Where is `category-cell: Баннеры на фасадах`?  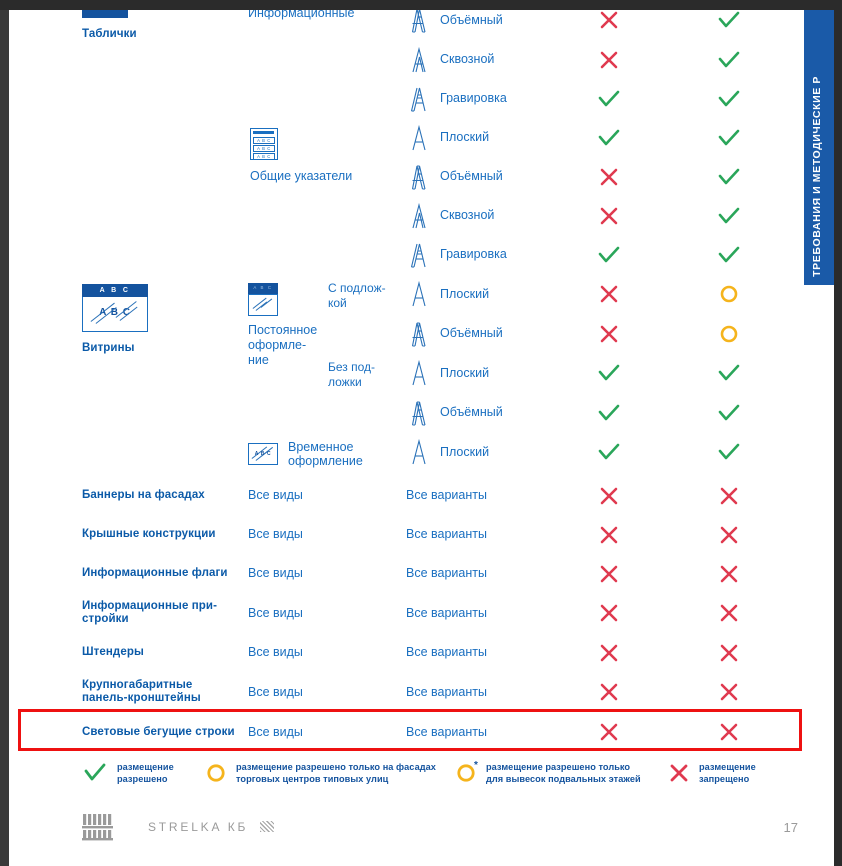 category-cell: Баннеры на фасадах is located at coordinates (154, 495).